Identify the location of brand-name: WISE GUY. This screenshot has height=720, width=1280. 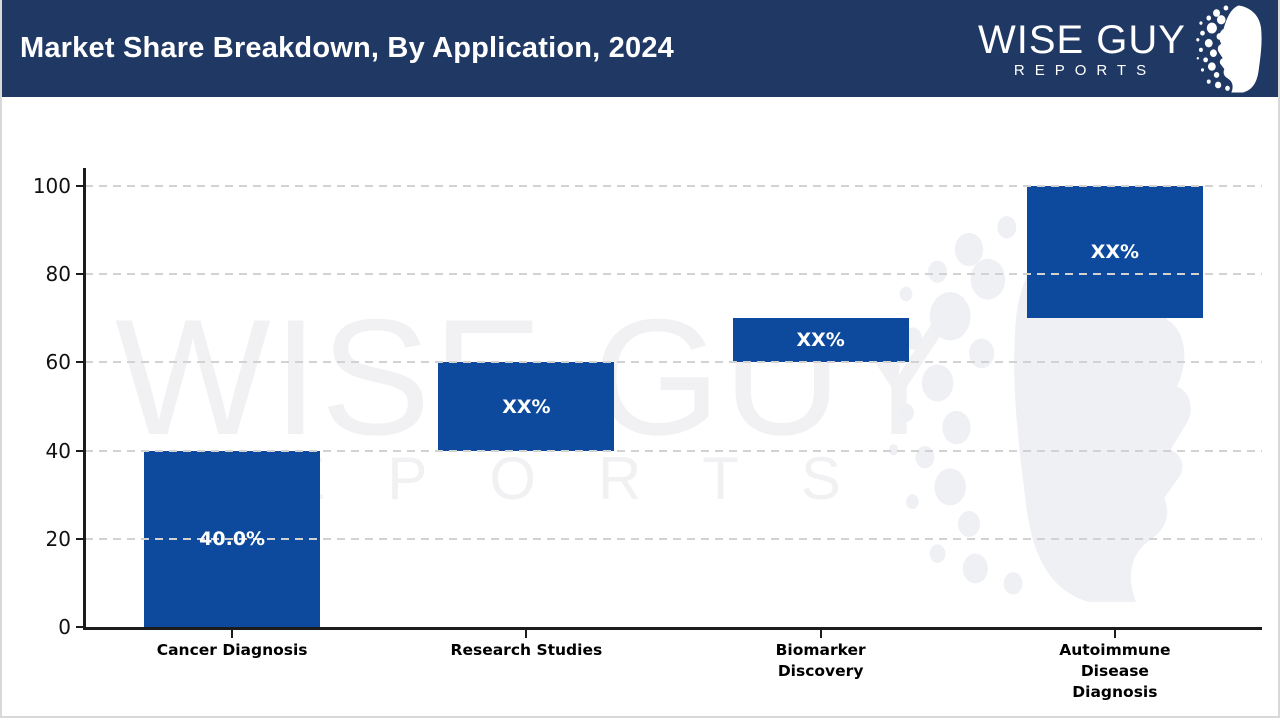
(1081, 39).